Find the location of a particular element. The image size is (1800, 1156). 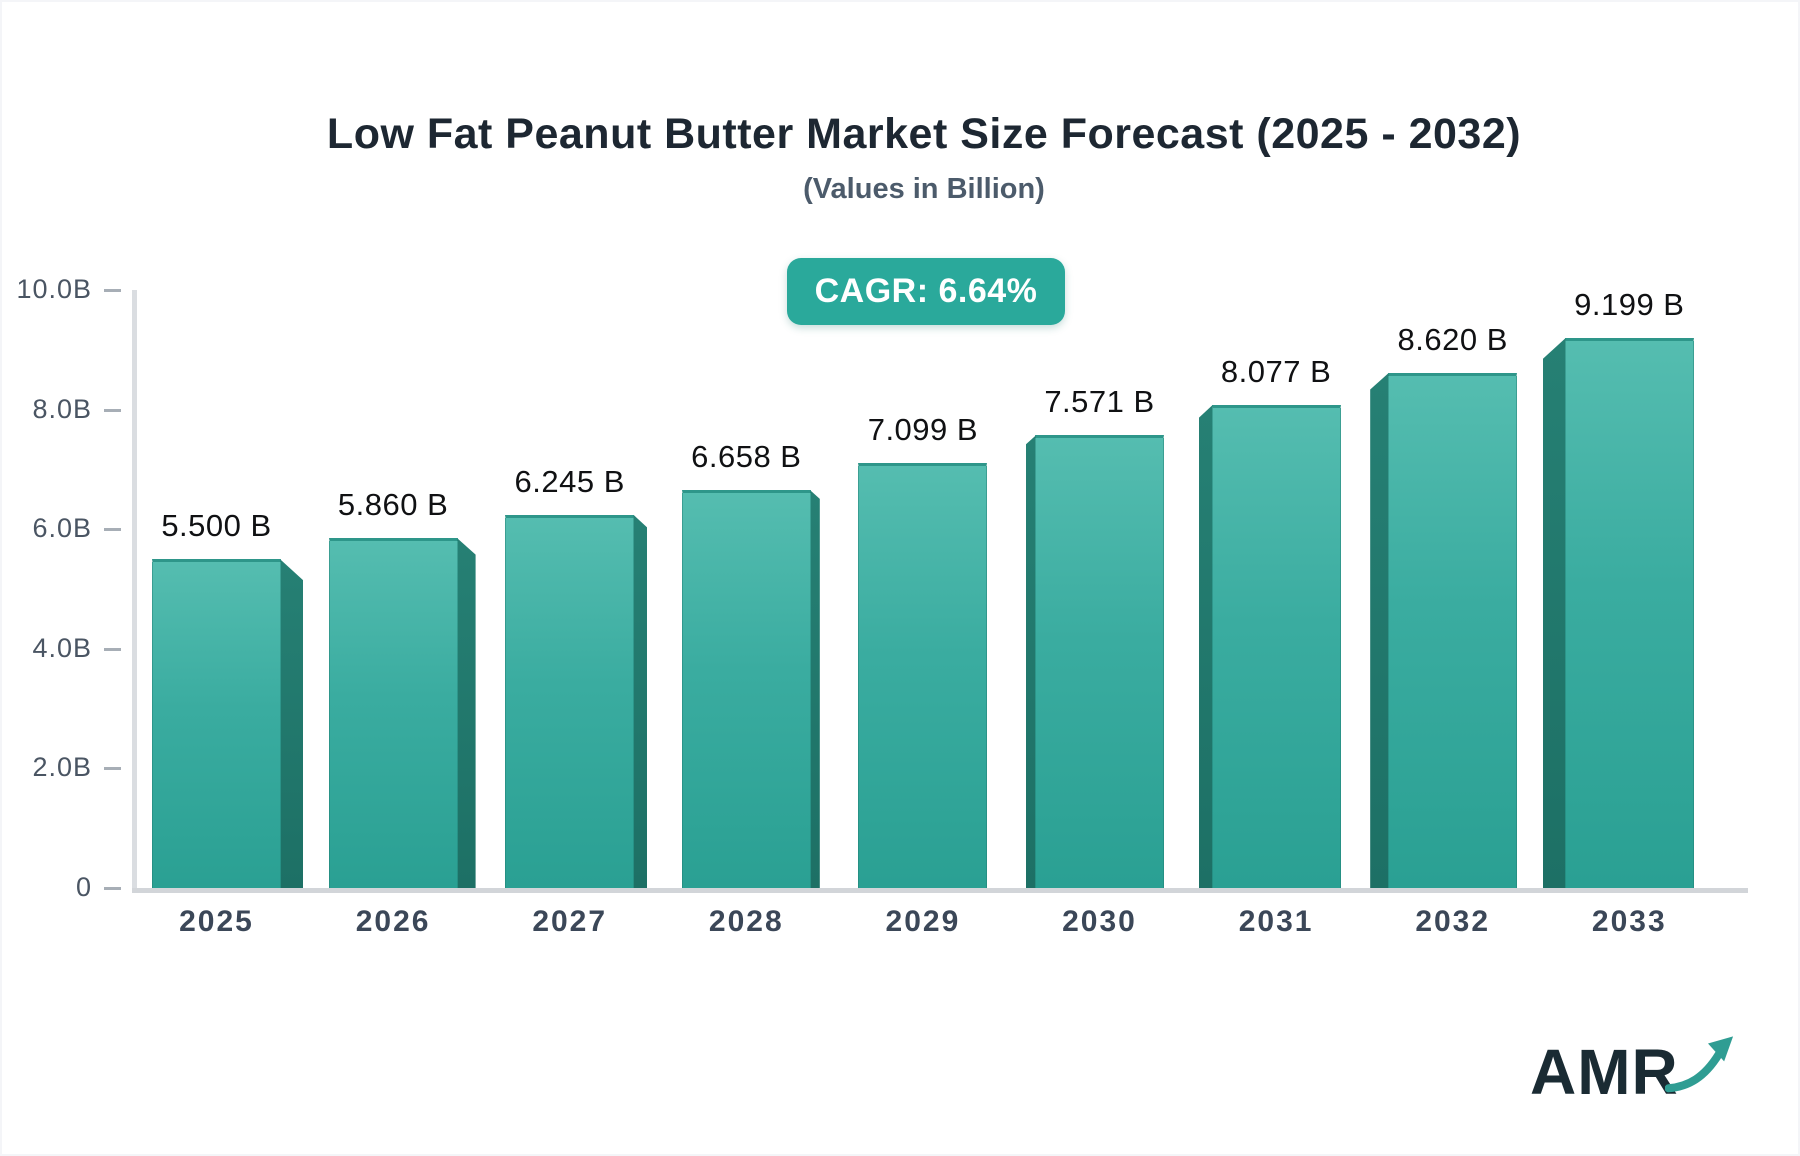

bar-2025 is located at coordinates (216, 723).